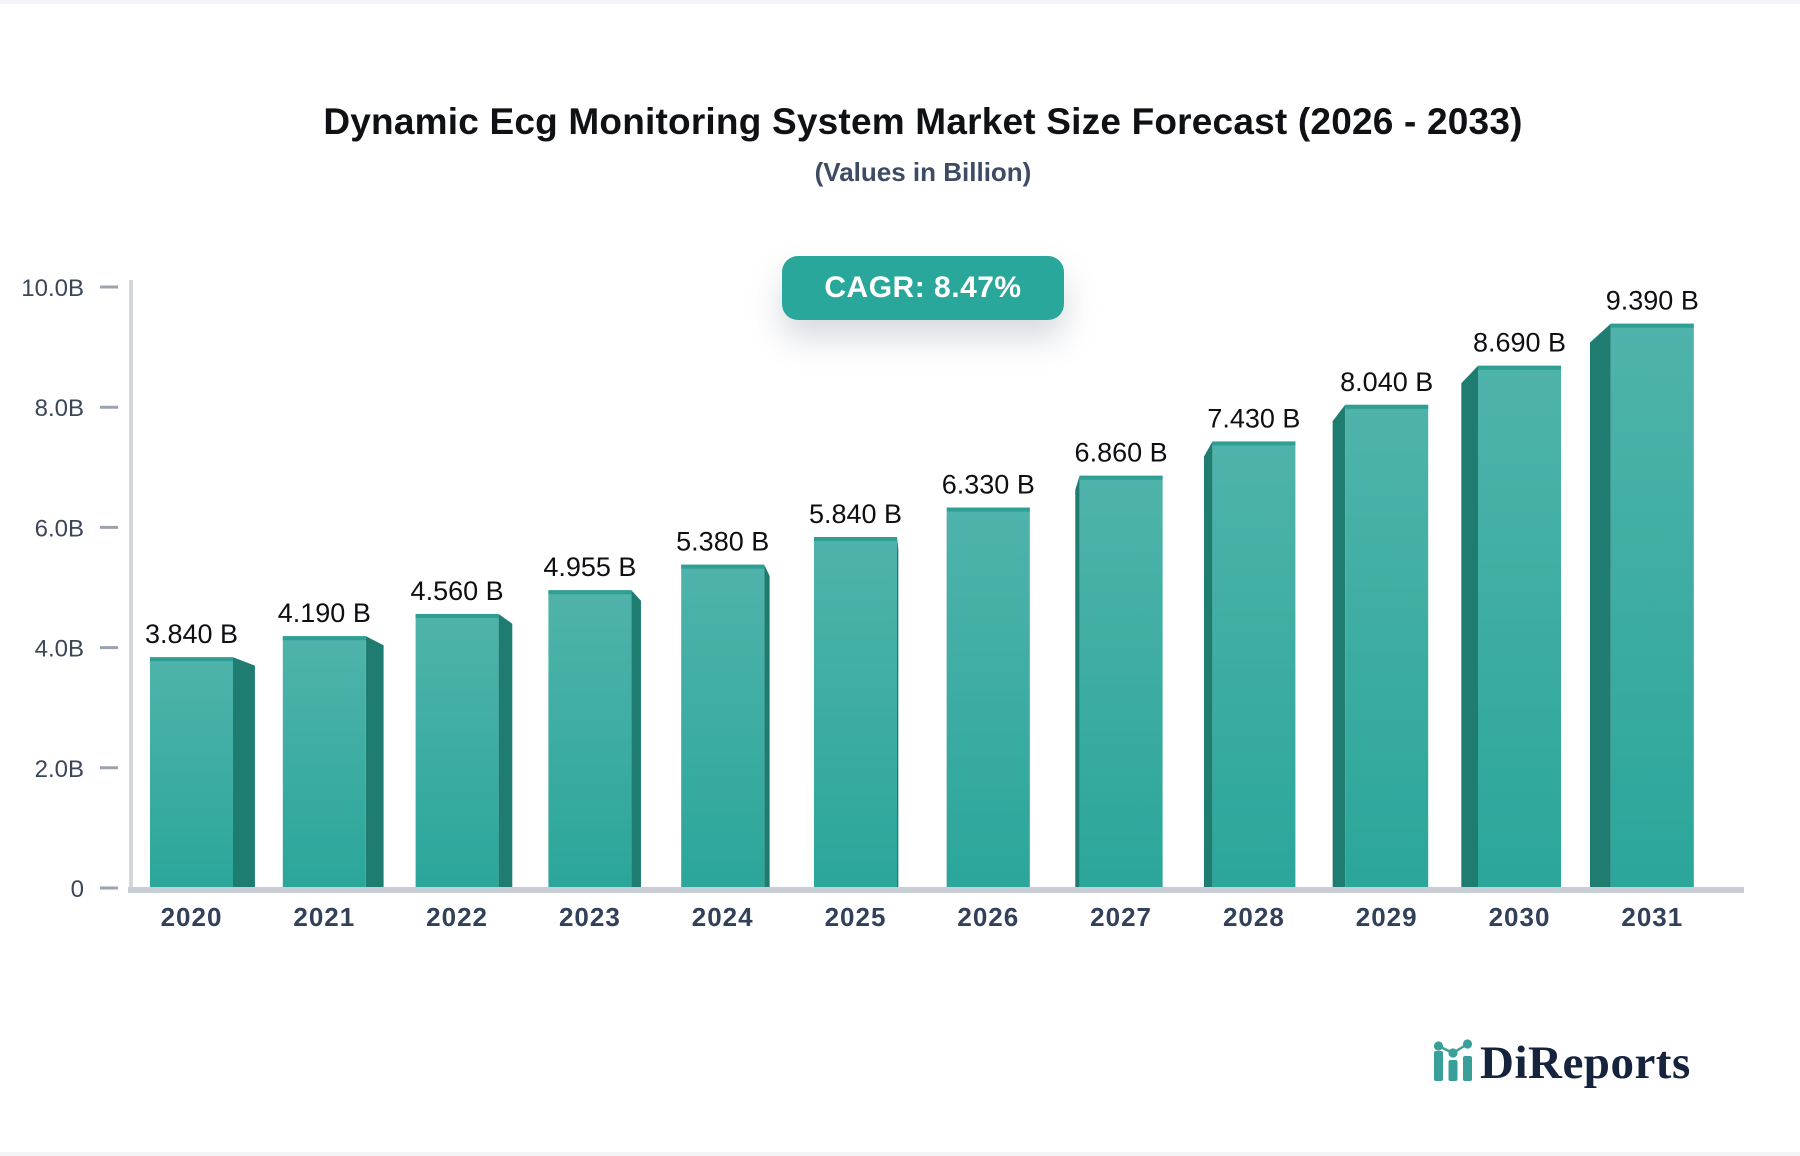 The width and height of the screenshot is (1800, 1156). What do you see at coordinates (1339, 646) in the screenshot?
I see `bar-side-2029` at bounding box center [1339, 646].